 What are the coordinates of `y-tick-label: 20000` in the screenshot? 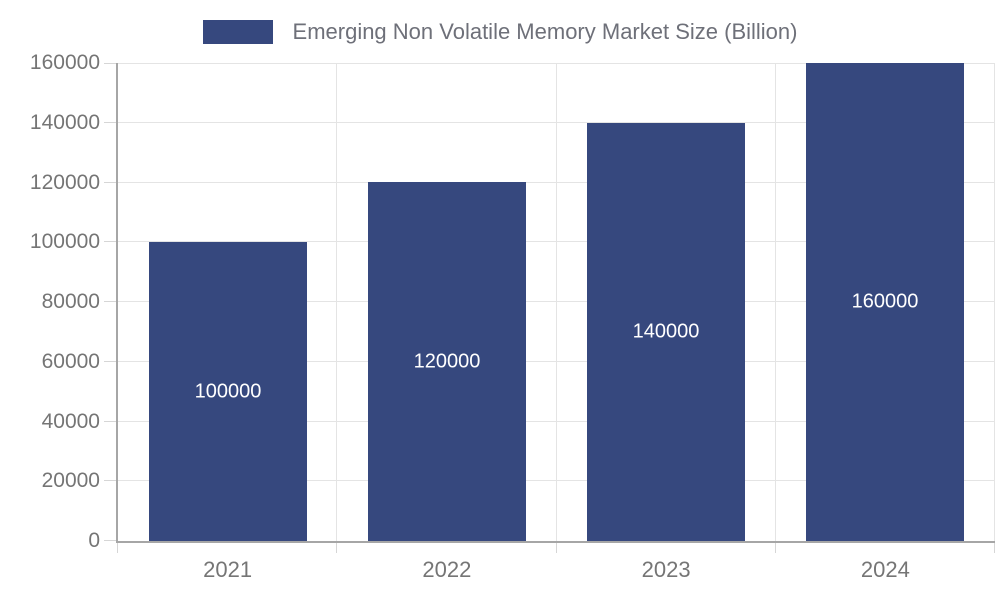 It's located at (70, 481).